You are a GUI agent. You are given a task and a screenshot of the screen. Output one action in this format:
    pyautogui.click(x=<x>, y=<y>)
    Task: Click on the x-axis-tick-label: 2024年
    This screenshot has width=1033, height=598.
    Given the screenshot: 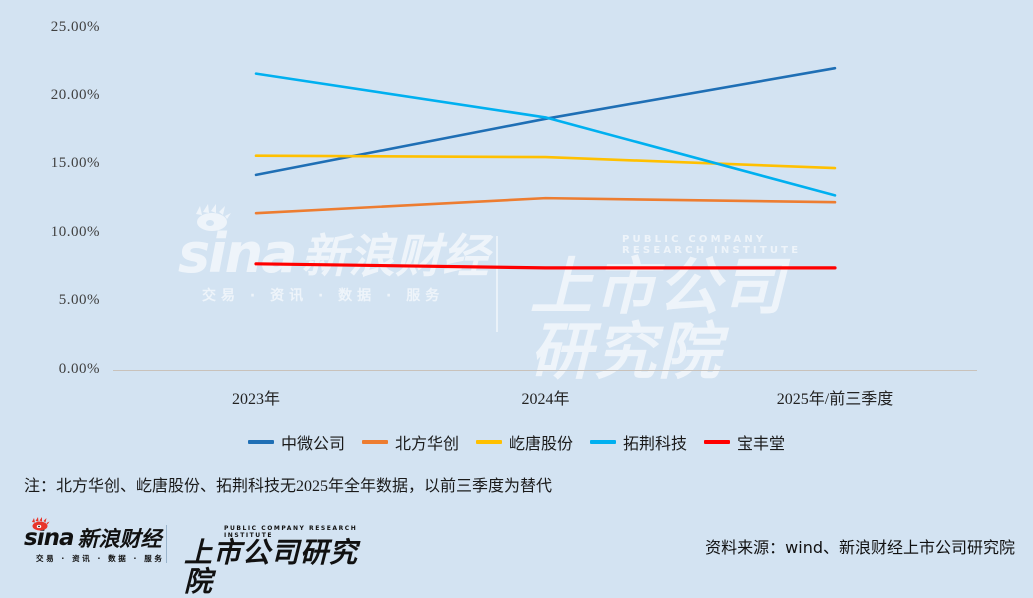 What is the action you would take?
    pyautogui.click(x=545, y=399)
    